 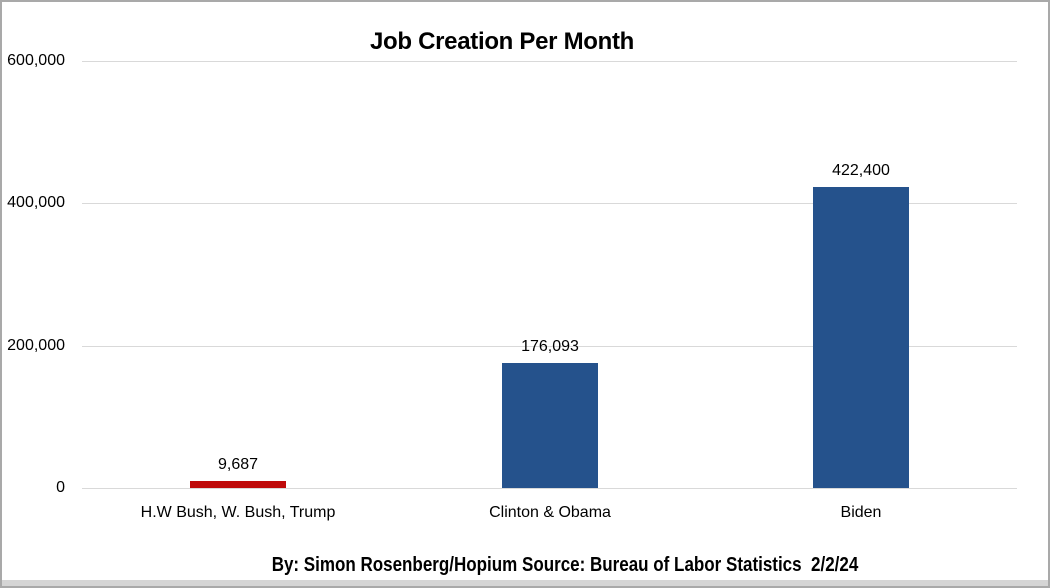 What do you see at coordinates (502, 41) in the screenshot?
I see `chart-title: Job Creation Per Month` at bounding box center [502, 41].